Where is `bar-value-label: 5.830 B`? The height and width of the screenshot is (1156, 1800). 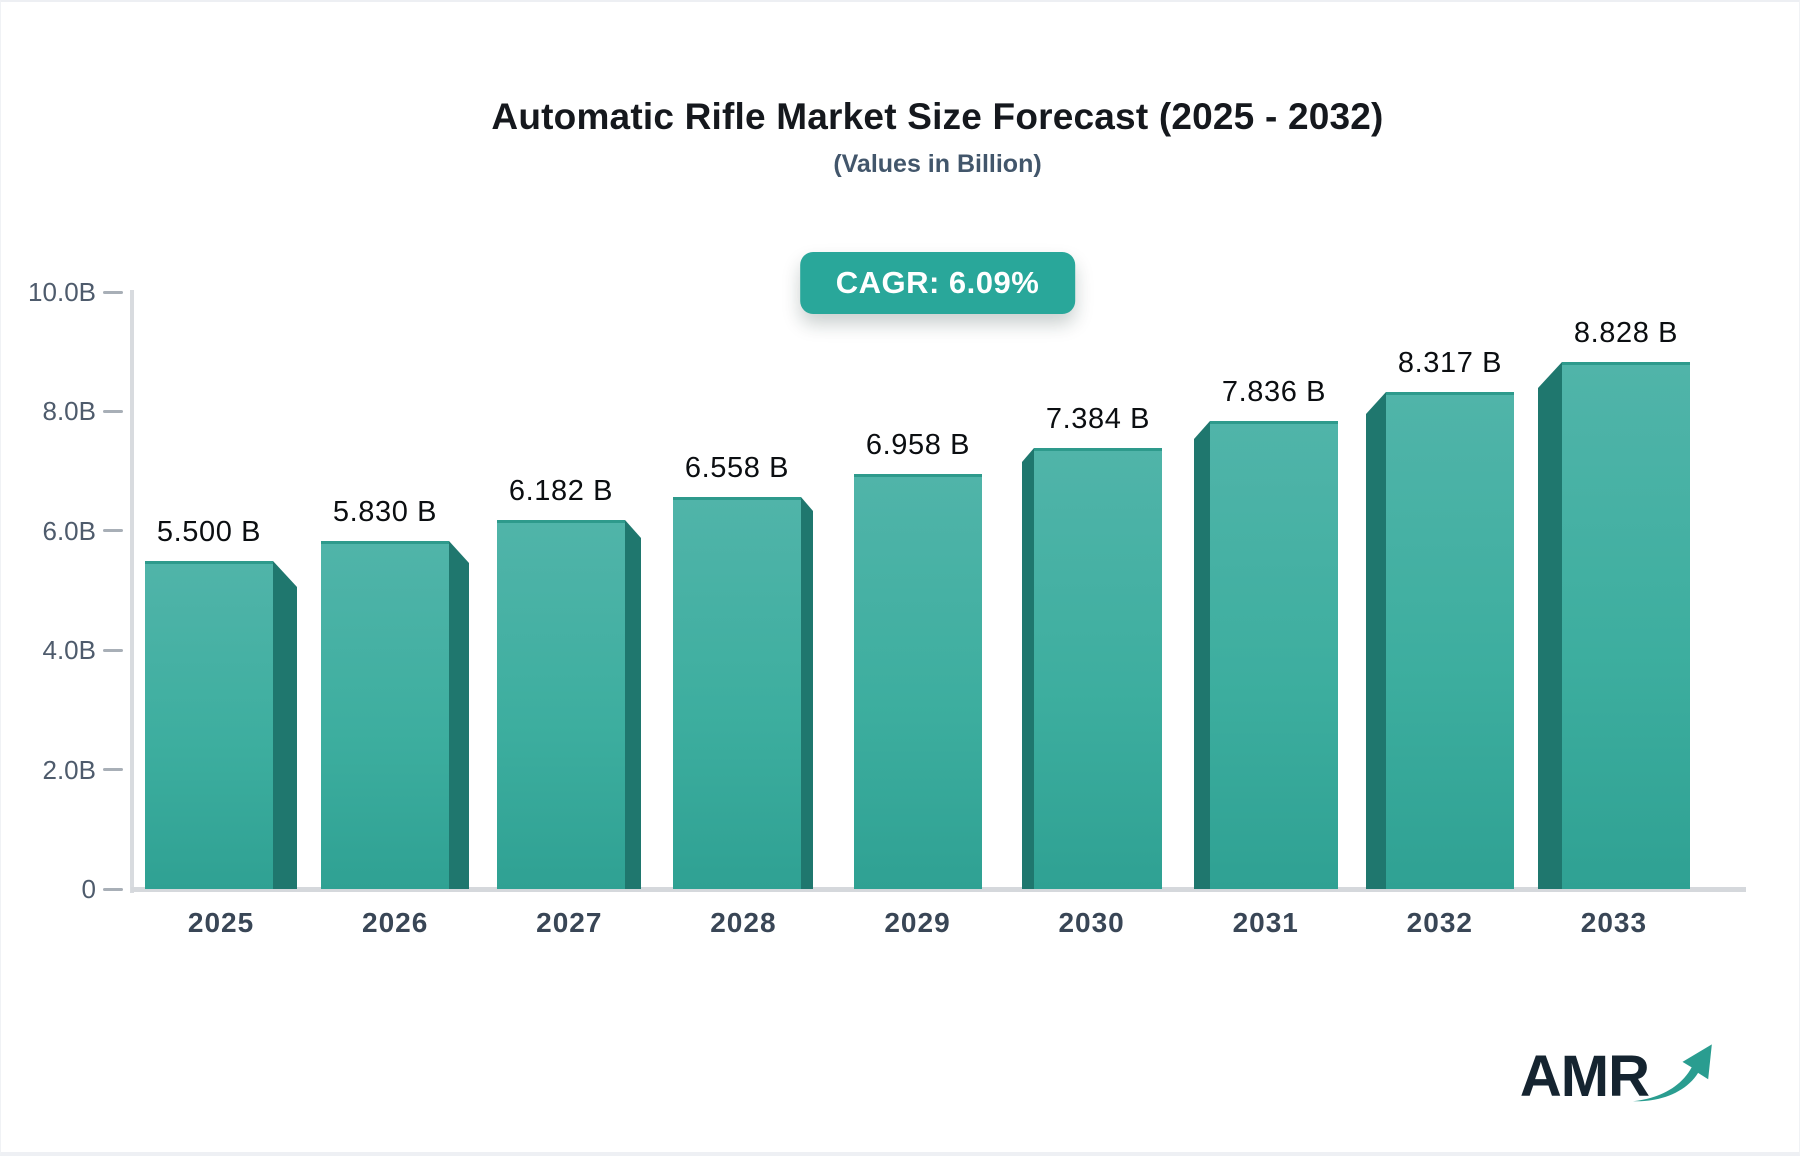
bar-value-label: 5.830 B is located at coordinates (385, 512).